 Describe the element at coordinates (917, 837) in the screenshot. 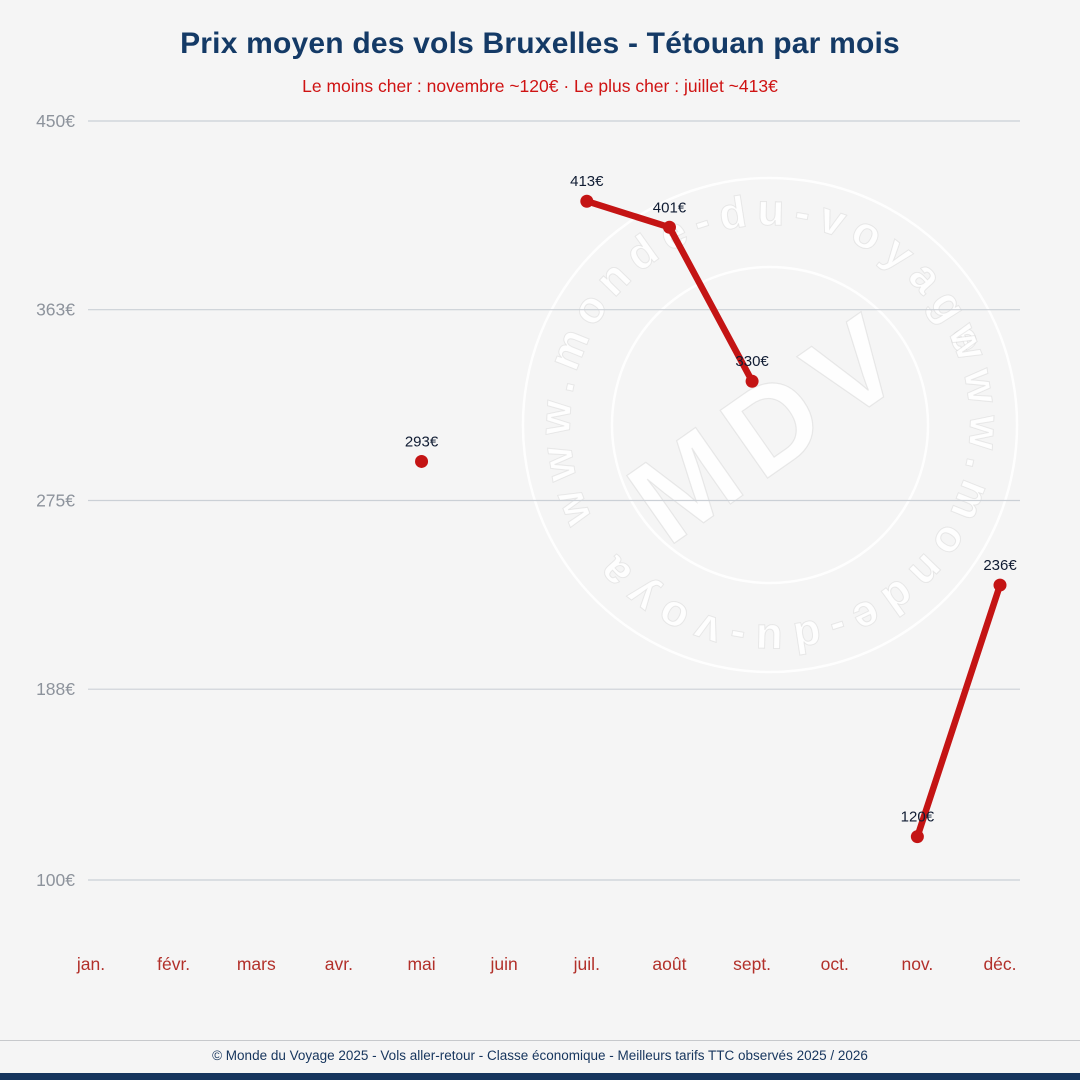

I see `data-point-nov` at that location.